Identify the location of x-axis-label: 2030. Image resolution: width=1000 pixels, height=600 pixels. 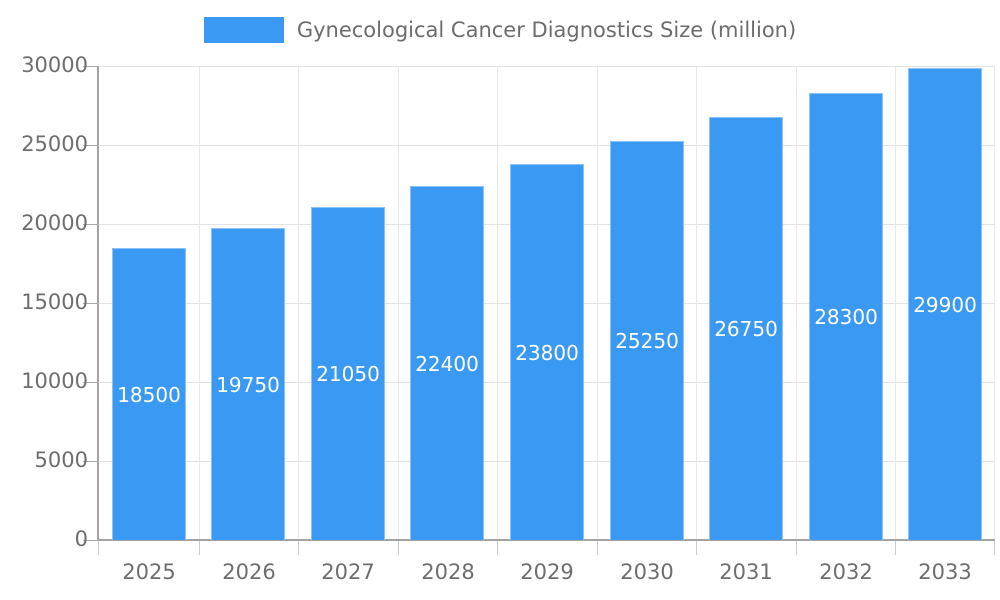
(647, 572).